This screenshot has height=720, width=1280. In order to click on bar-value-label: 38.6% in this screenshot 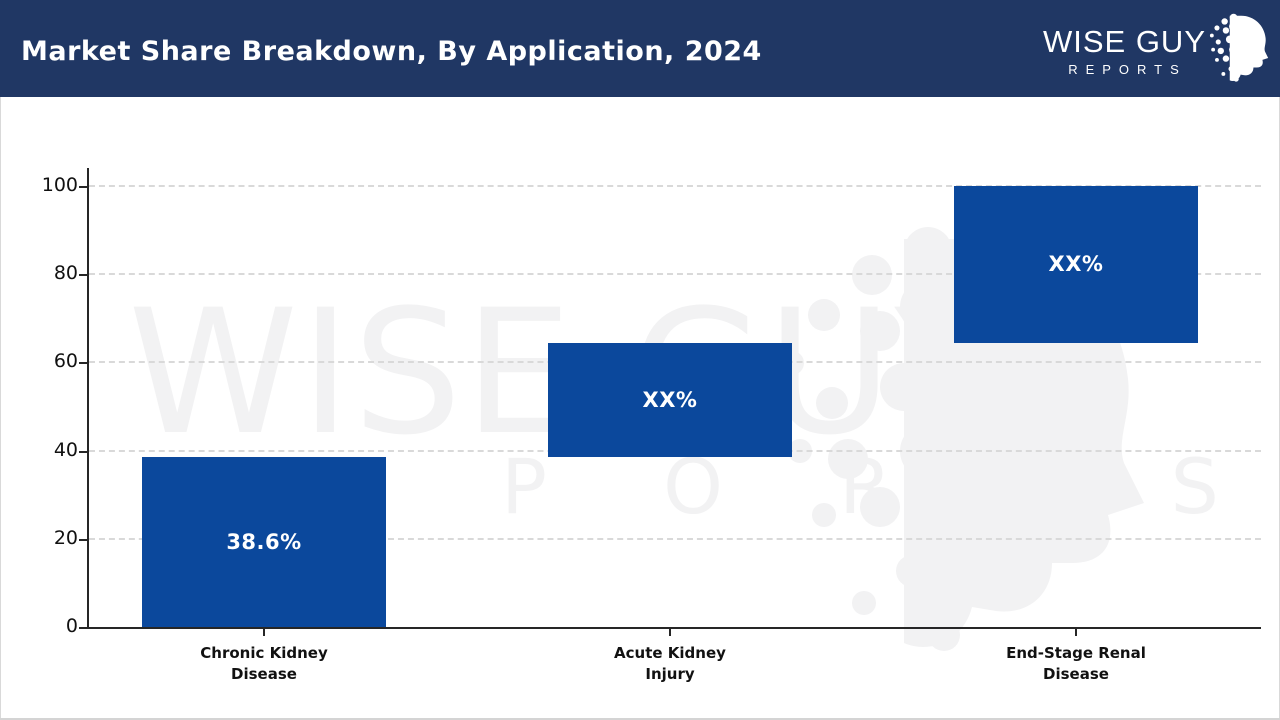, I will do `click(264, 541)`.